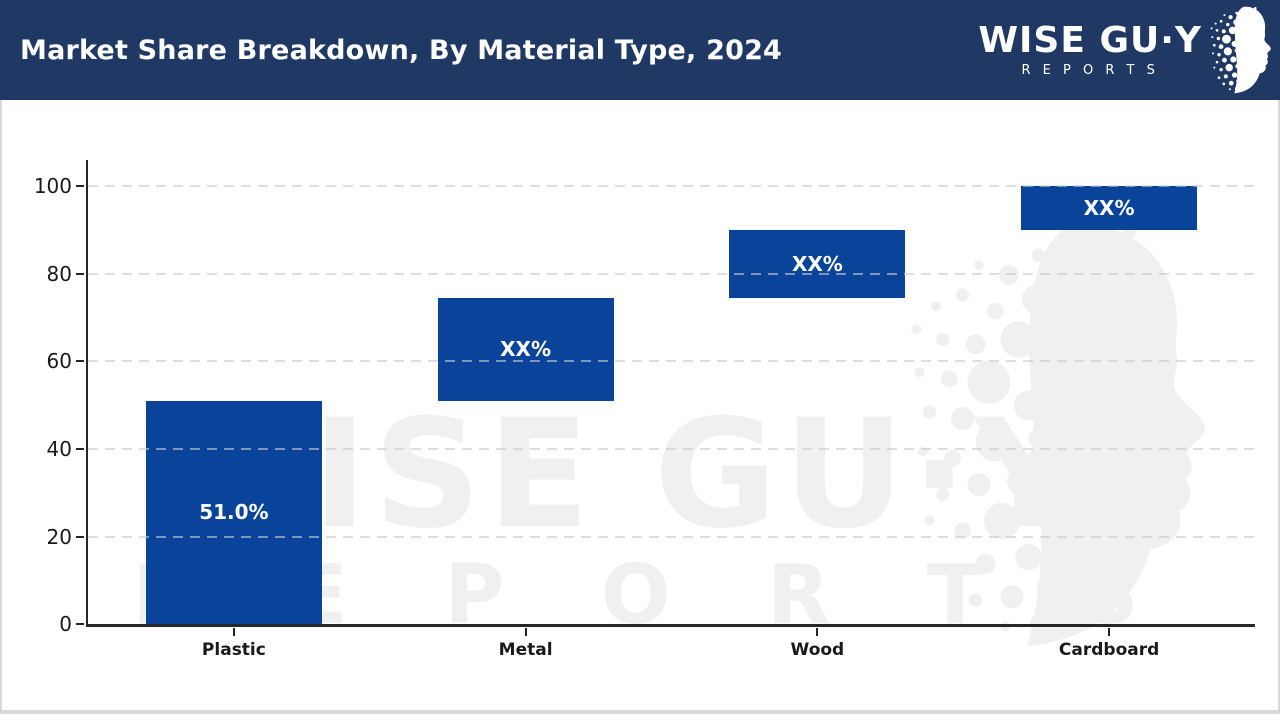 This screenshot has height=720, width=1280. I want to click on bar-plastic: 51.0%, so click(233, 512).